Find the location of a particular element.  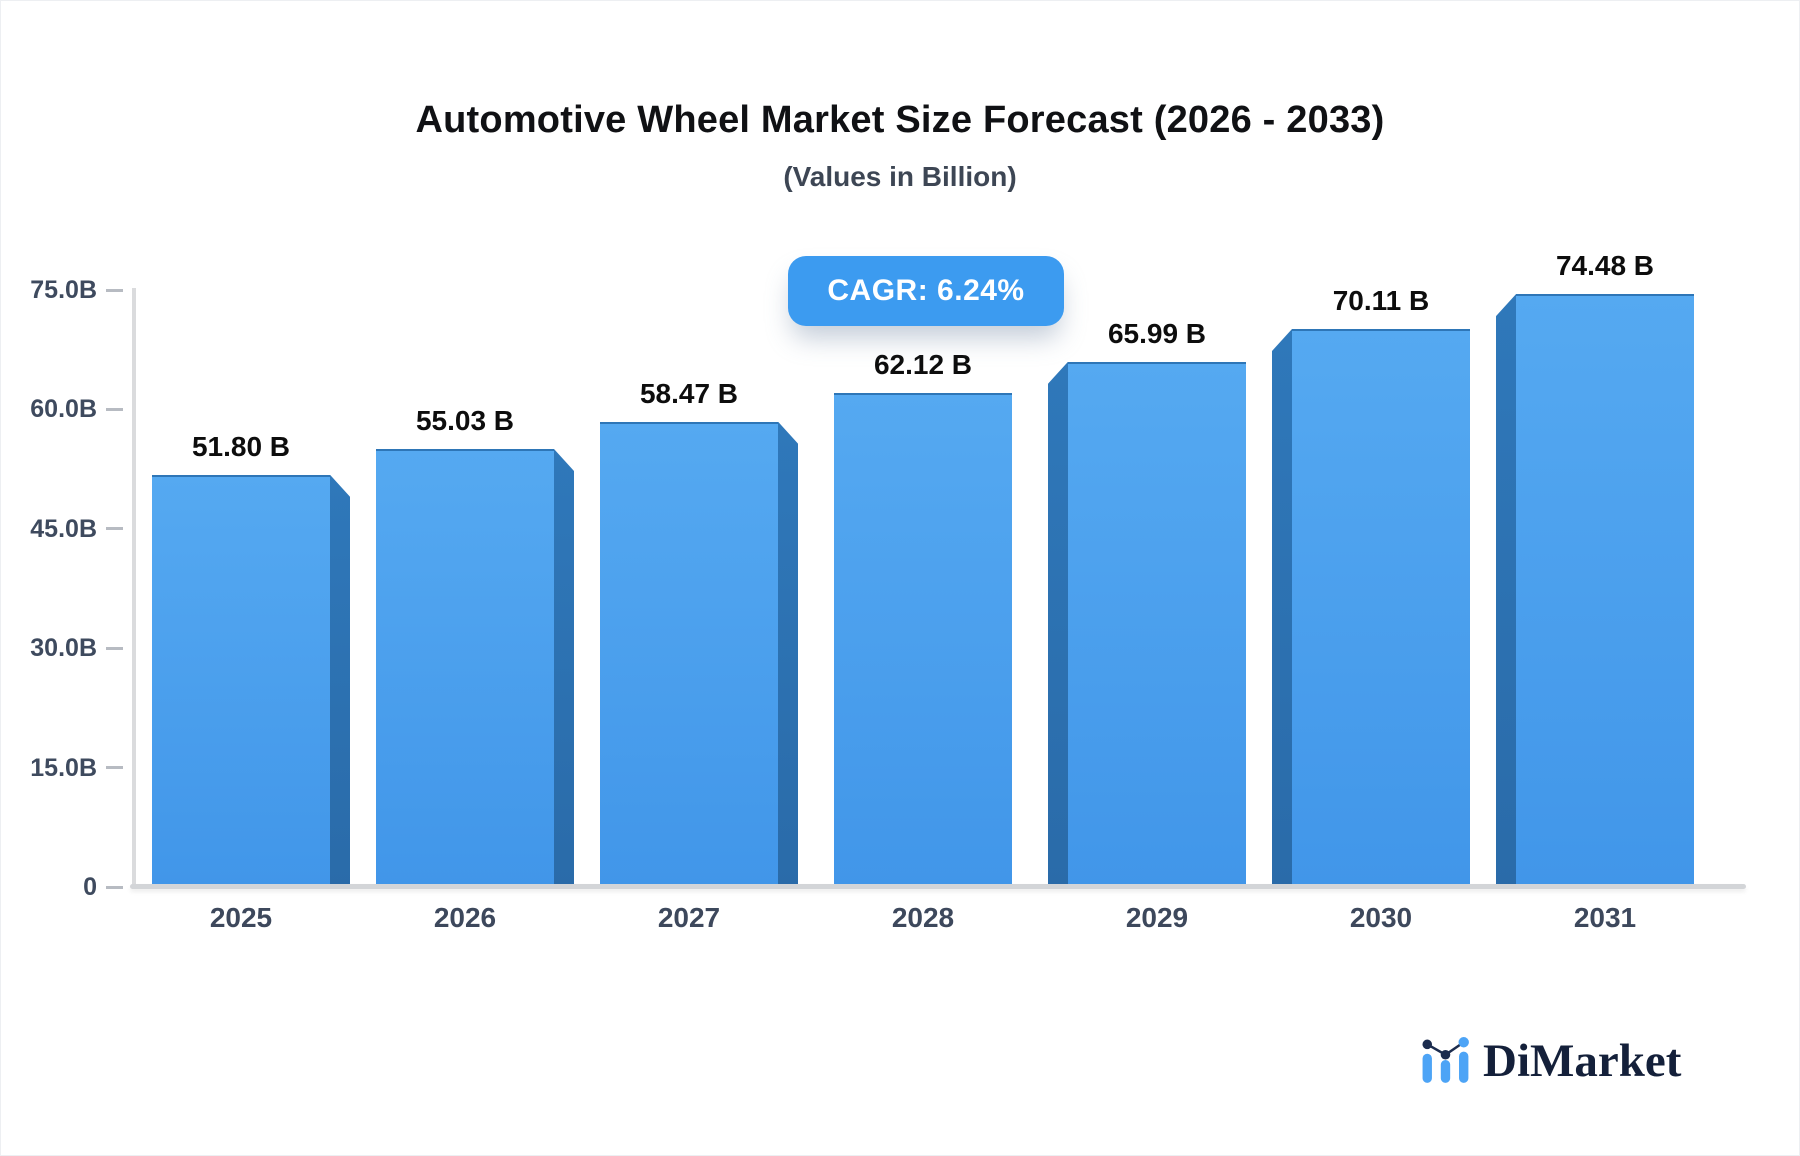

bar-value-label: 62.12 B is located at coordinates (923, 364).